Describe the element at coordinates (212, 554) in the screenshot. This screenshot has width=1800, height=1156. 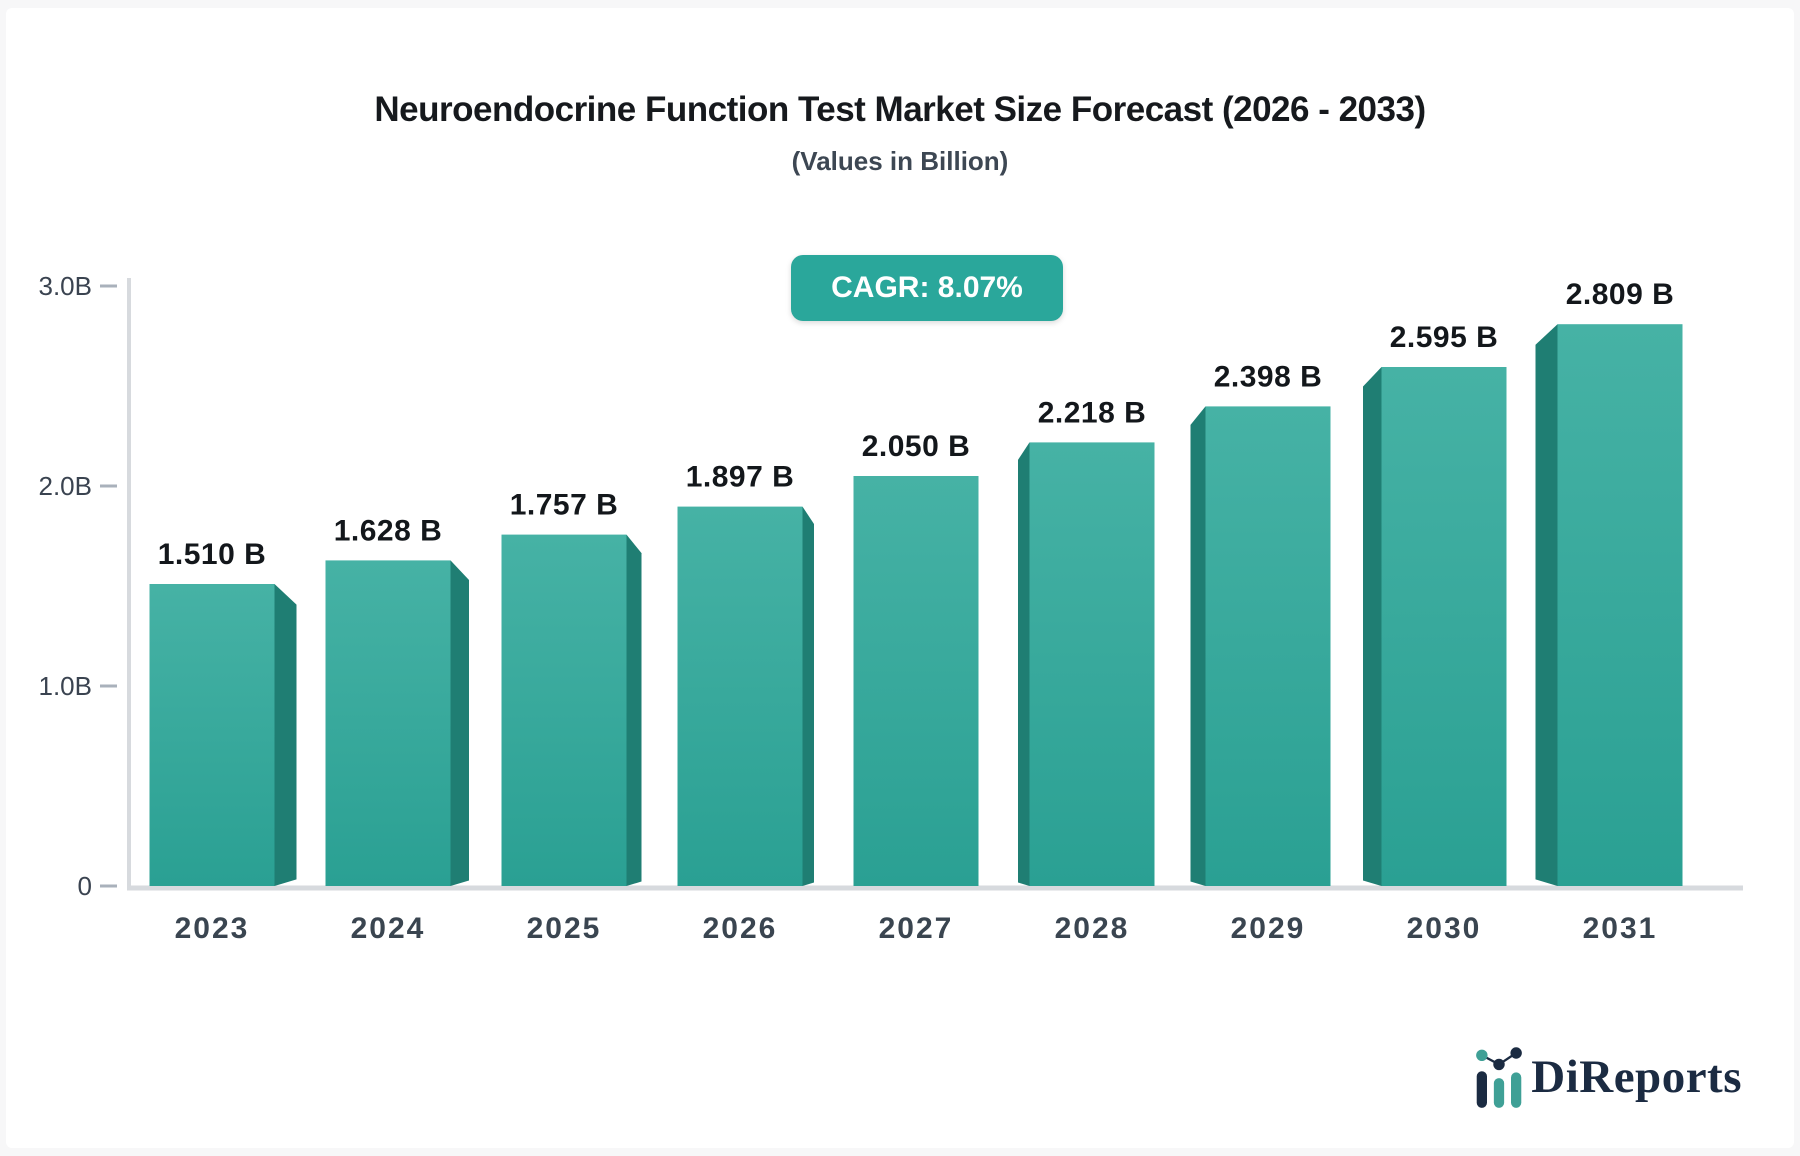
I see `bar-value-label-2023: 1.510 B` at that location.